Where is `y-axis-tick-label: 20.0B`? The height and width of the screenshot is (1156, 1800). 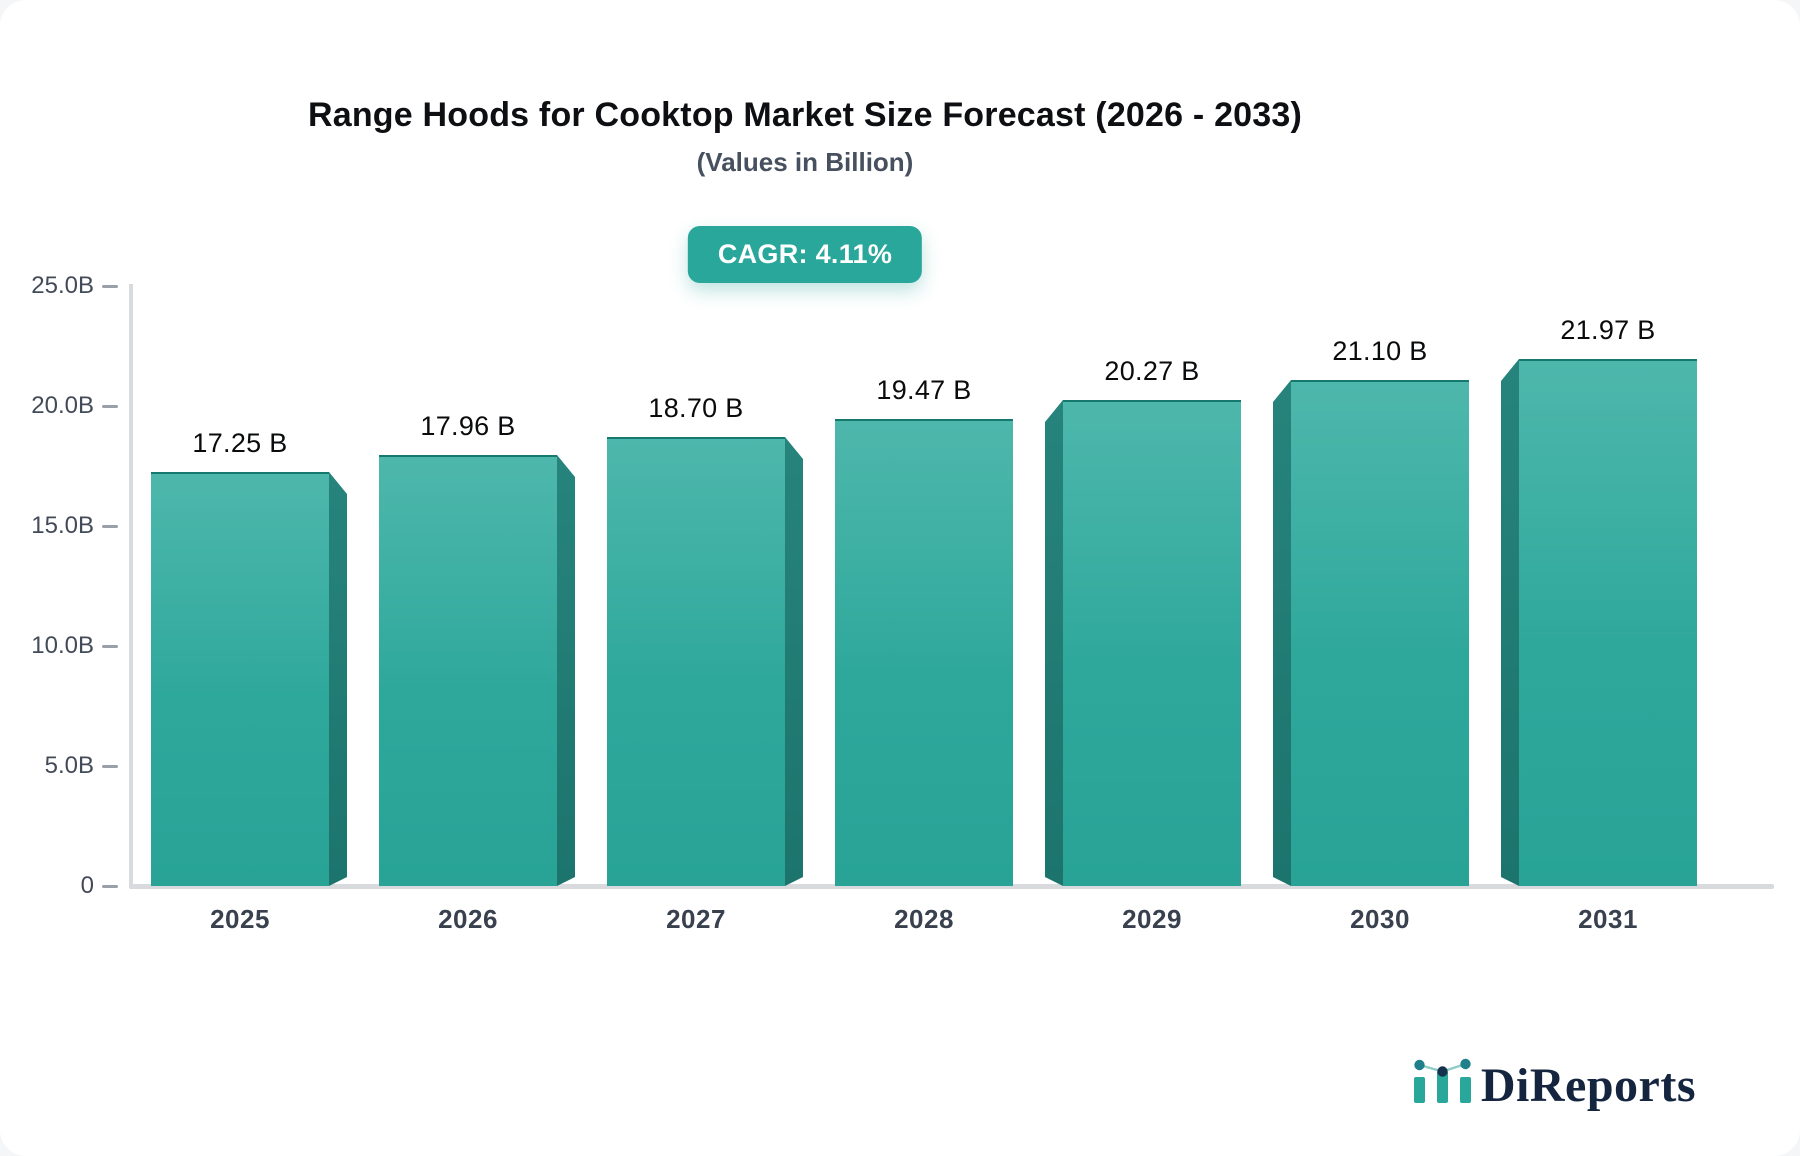
y-axis-tick-label: 20.0B is located at coordinates (62, 405).